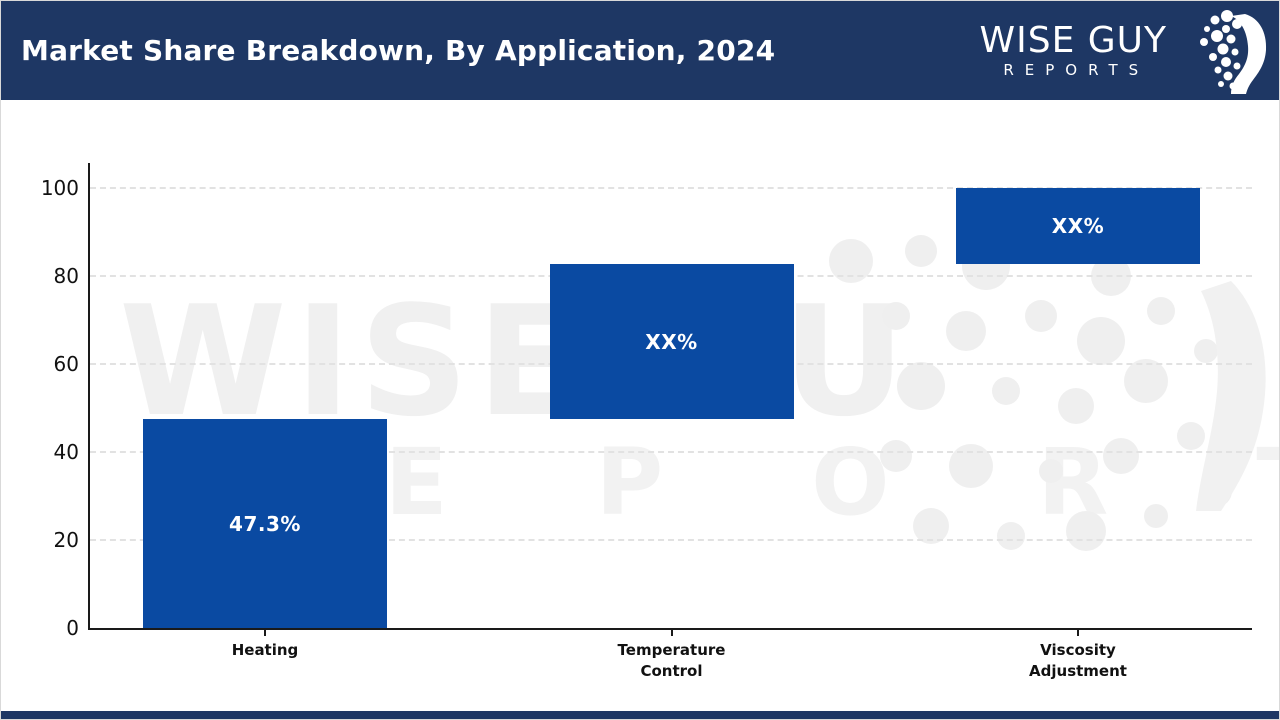 The image size is (1280, 720). I want to click on bar-value-label-temperature-control: XX%, so click(671, 341).